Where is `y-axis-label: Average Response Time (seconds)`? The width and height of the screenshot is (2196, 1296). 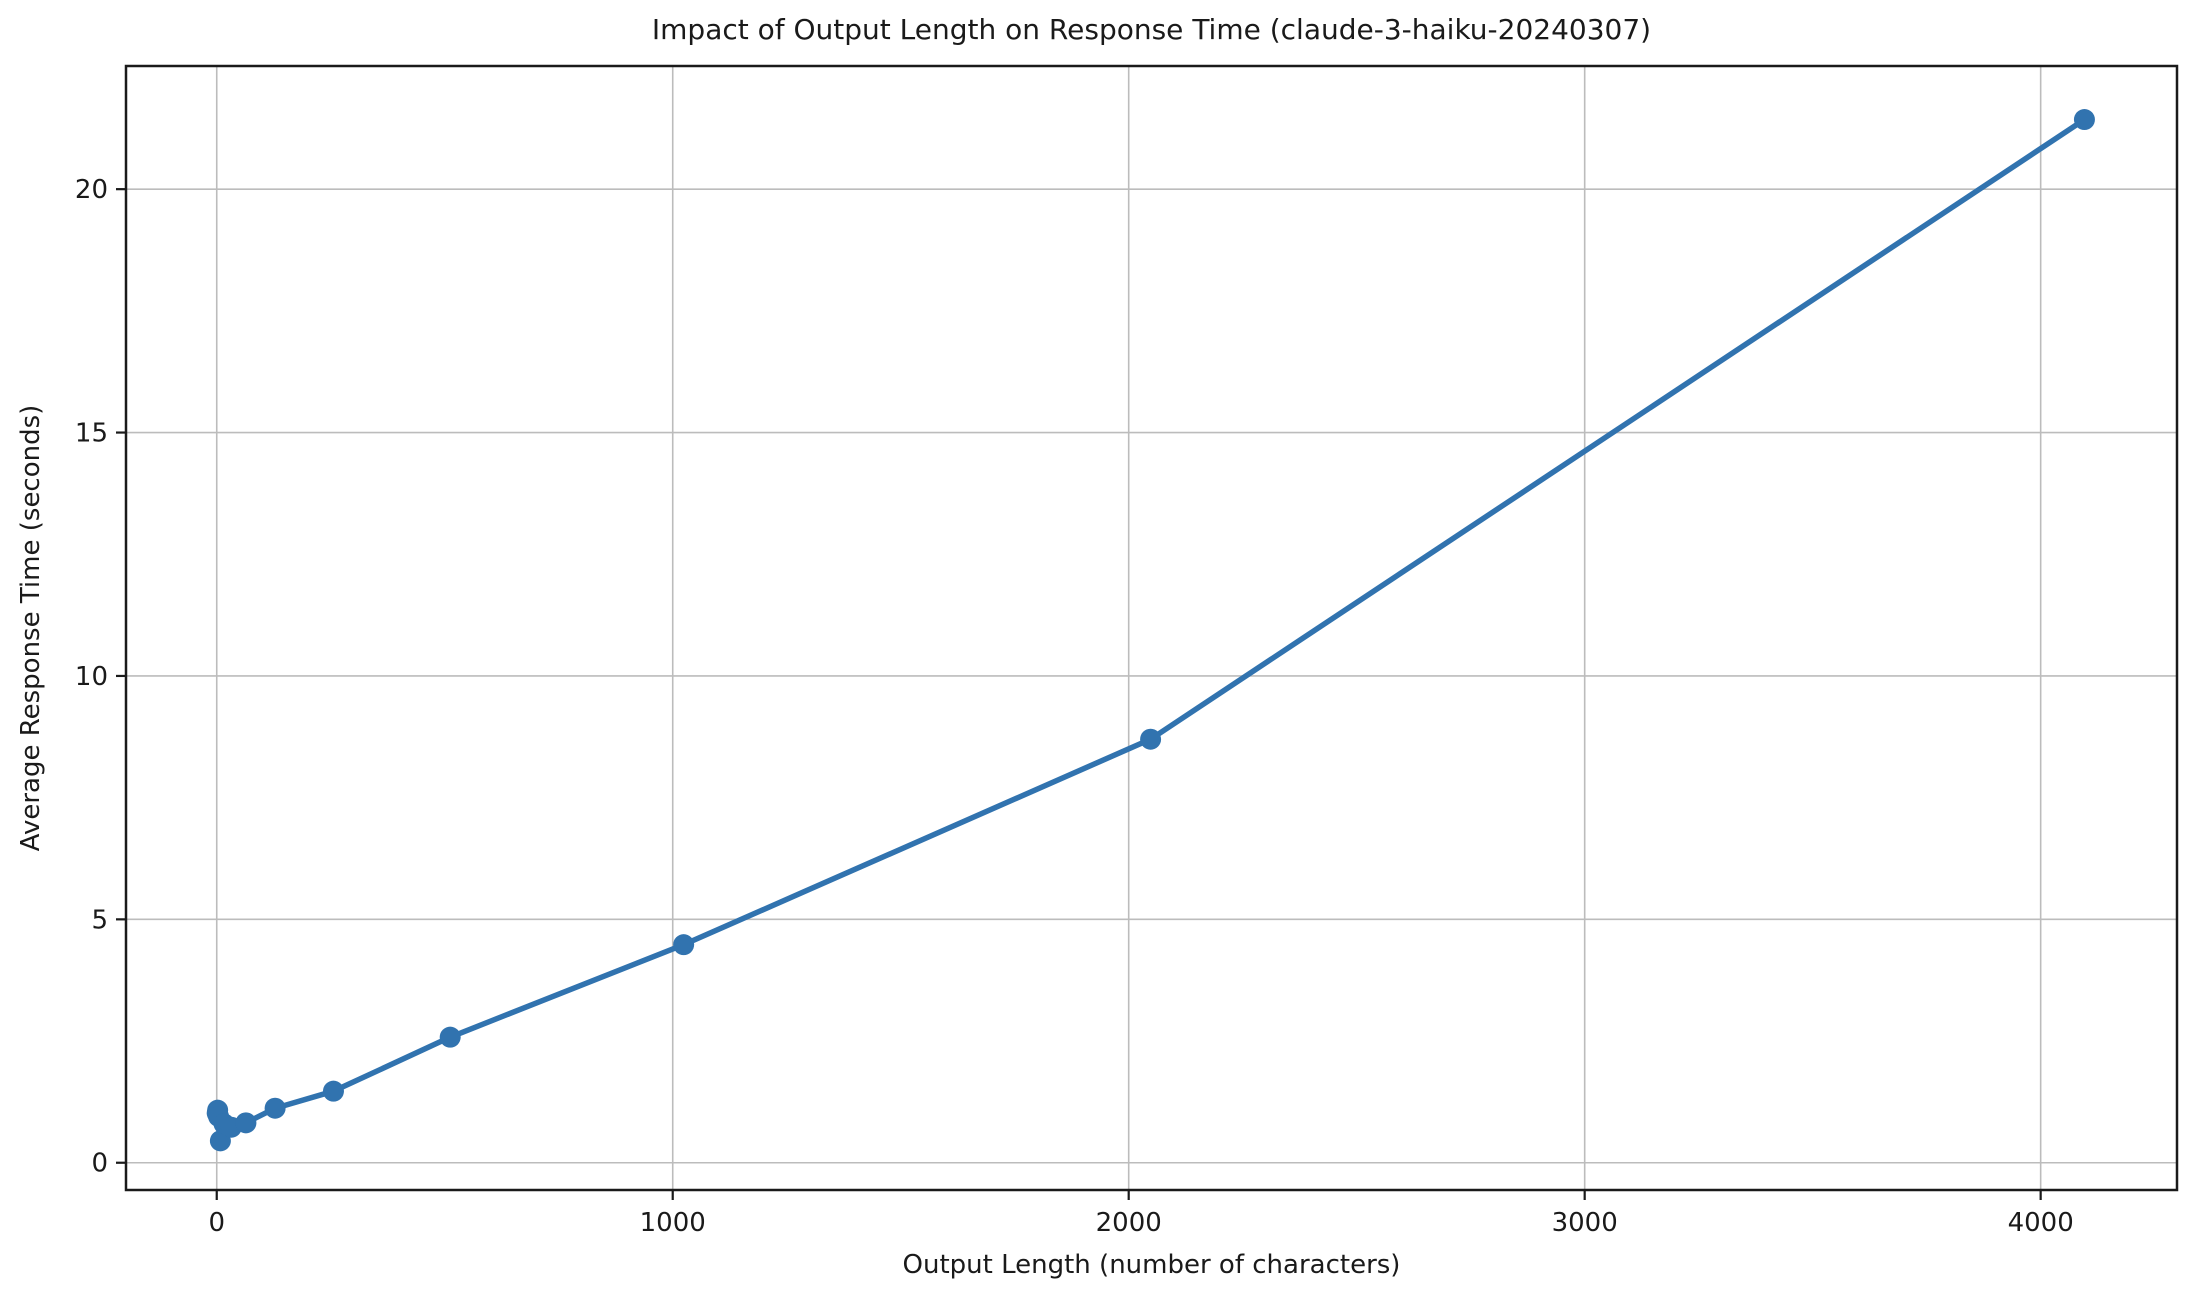
y-axis-label: Average Response Time (seconds) is located at coordinates (31, 628).